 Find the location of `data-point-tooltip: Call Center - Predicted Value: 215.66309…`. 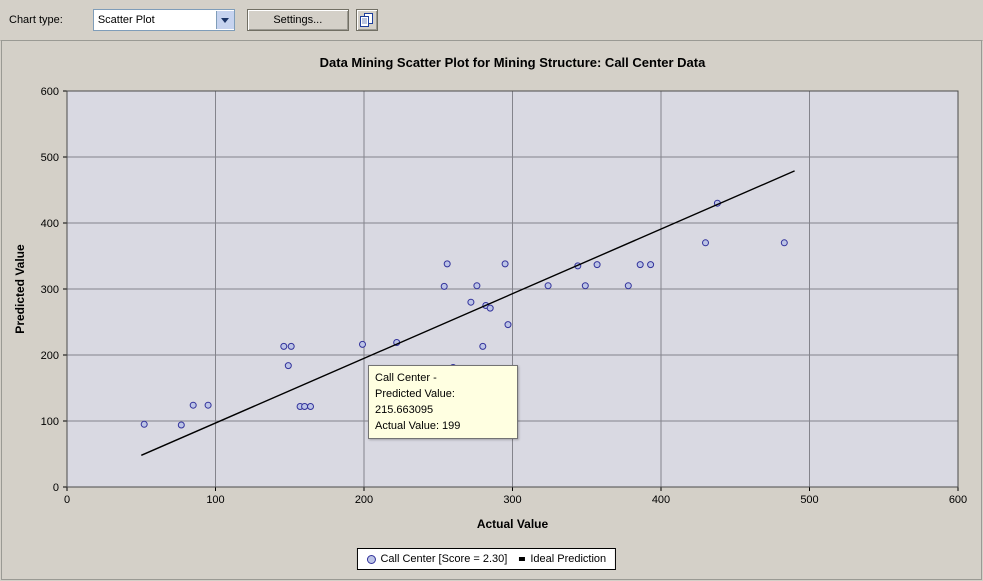

data-point-tooltip: Call Center - Predicted Value: 215.66309… is located at coordinates (443, 402).